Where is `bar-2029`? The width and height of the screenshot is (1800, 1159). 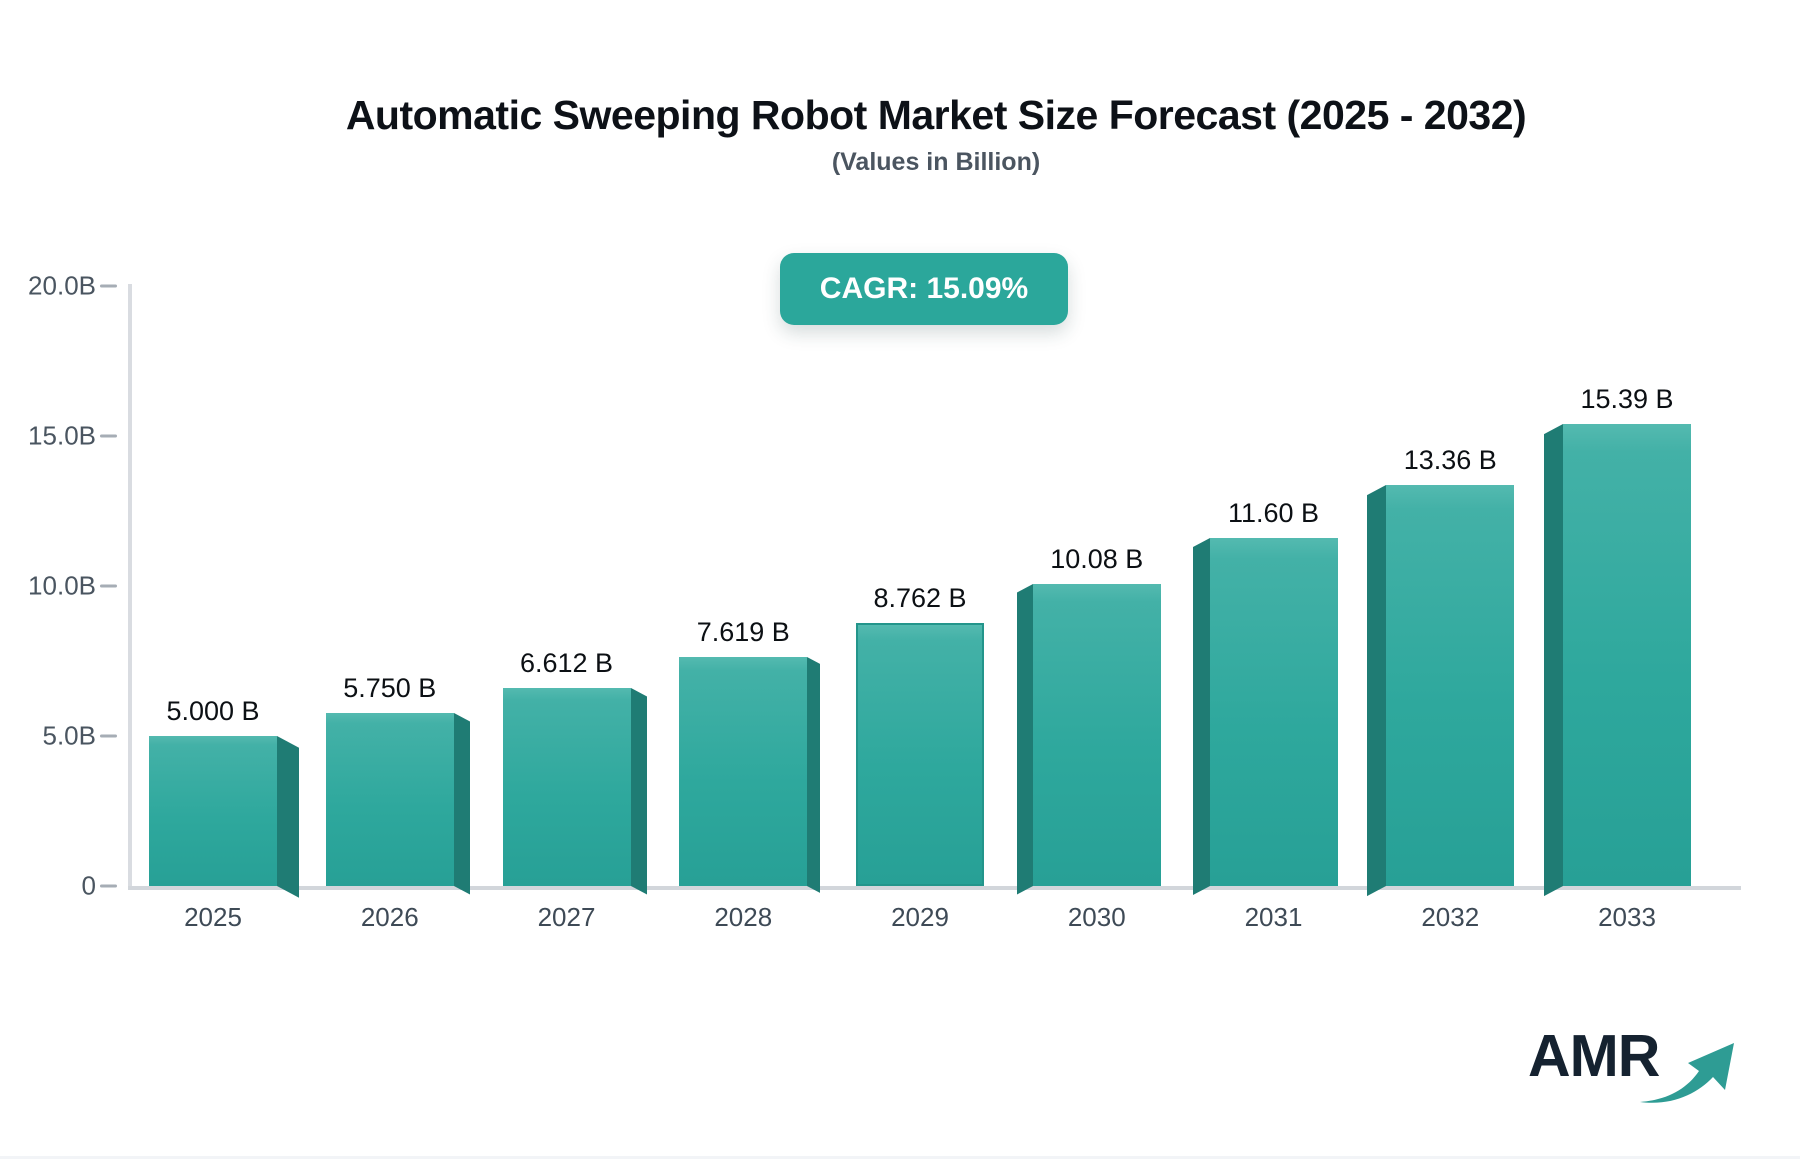
bar-2029 is located at coordinates (920, 754).